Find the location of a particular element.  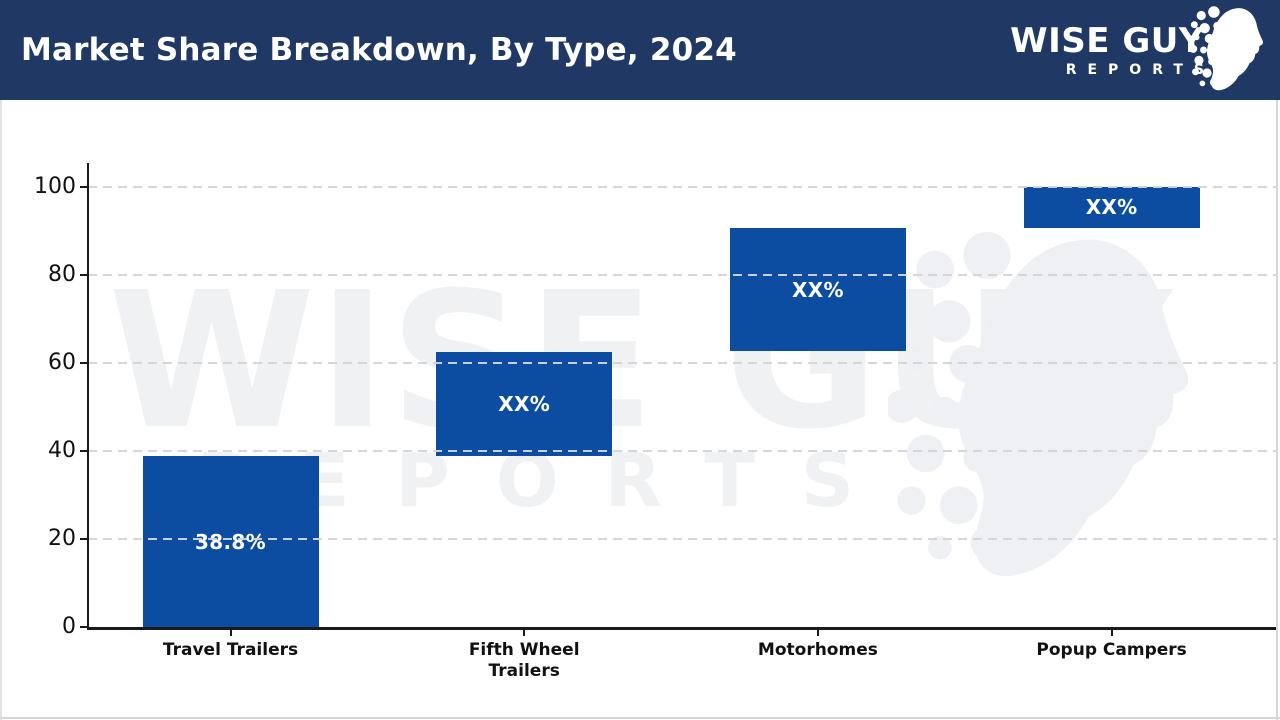

logo-wordmark: WISE GUY REPORTS is located at coordinates (1107, 50).